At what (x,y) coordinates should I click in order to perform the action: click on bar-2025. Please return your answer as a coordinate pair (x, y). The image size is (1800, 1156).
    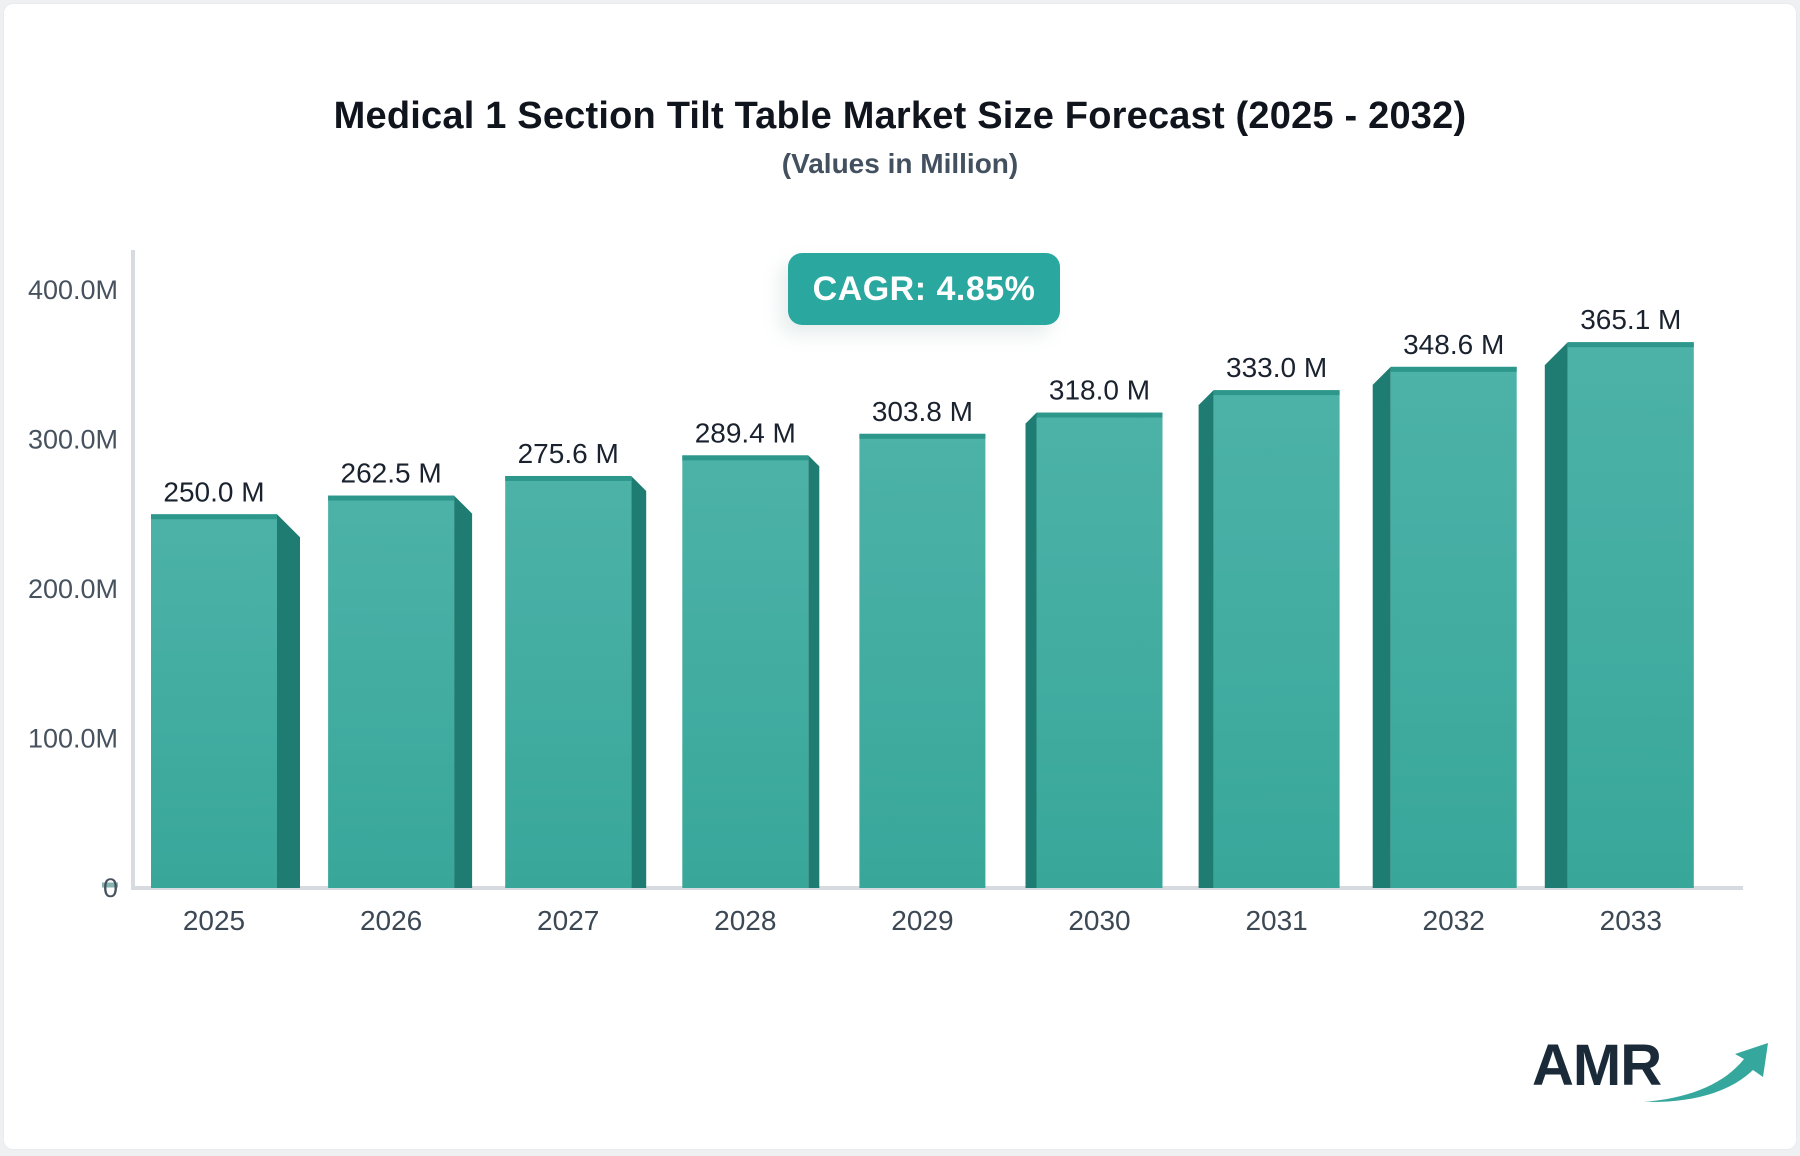
    Looking at the image, I should click on (225, 701).